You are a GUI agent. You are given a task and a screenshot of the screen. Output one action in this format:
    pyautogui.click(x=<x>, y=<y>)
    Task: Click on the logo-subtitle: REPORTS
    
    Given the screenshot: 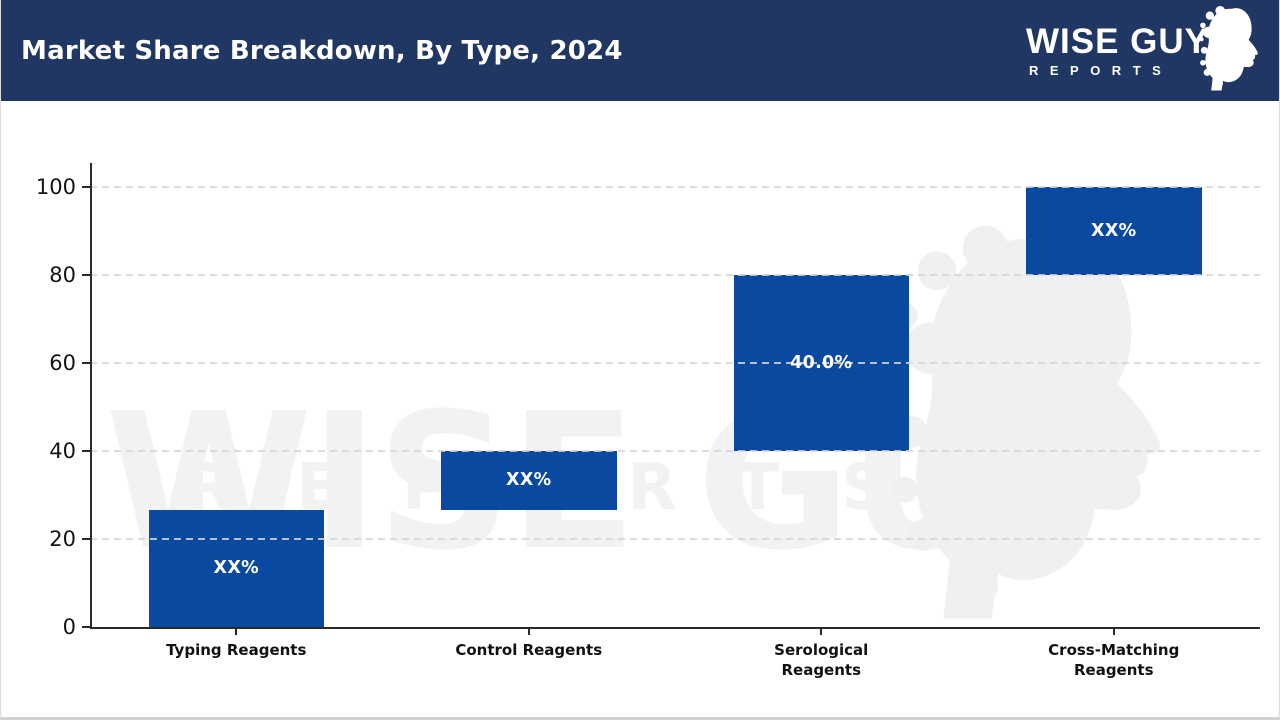 What is the action you would take?
    pyautogui.click(x=1100, y=70)
    